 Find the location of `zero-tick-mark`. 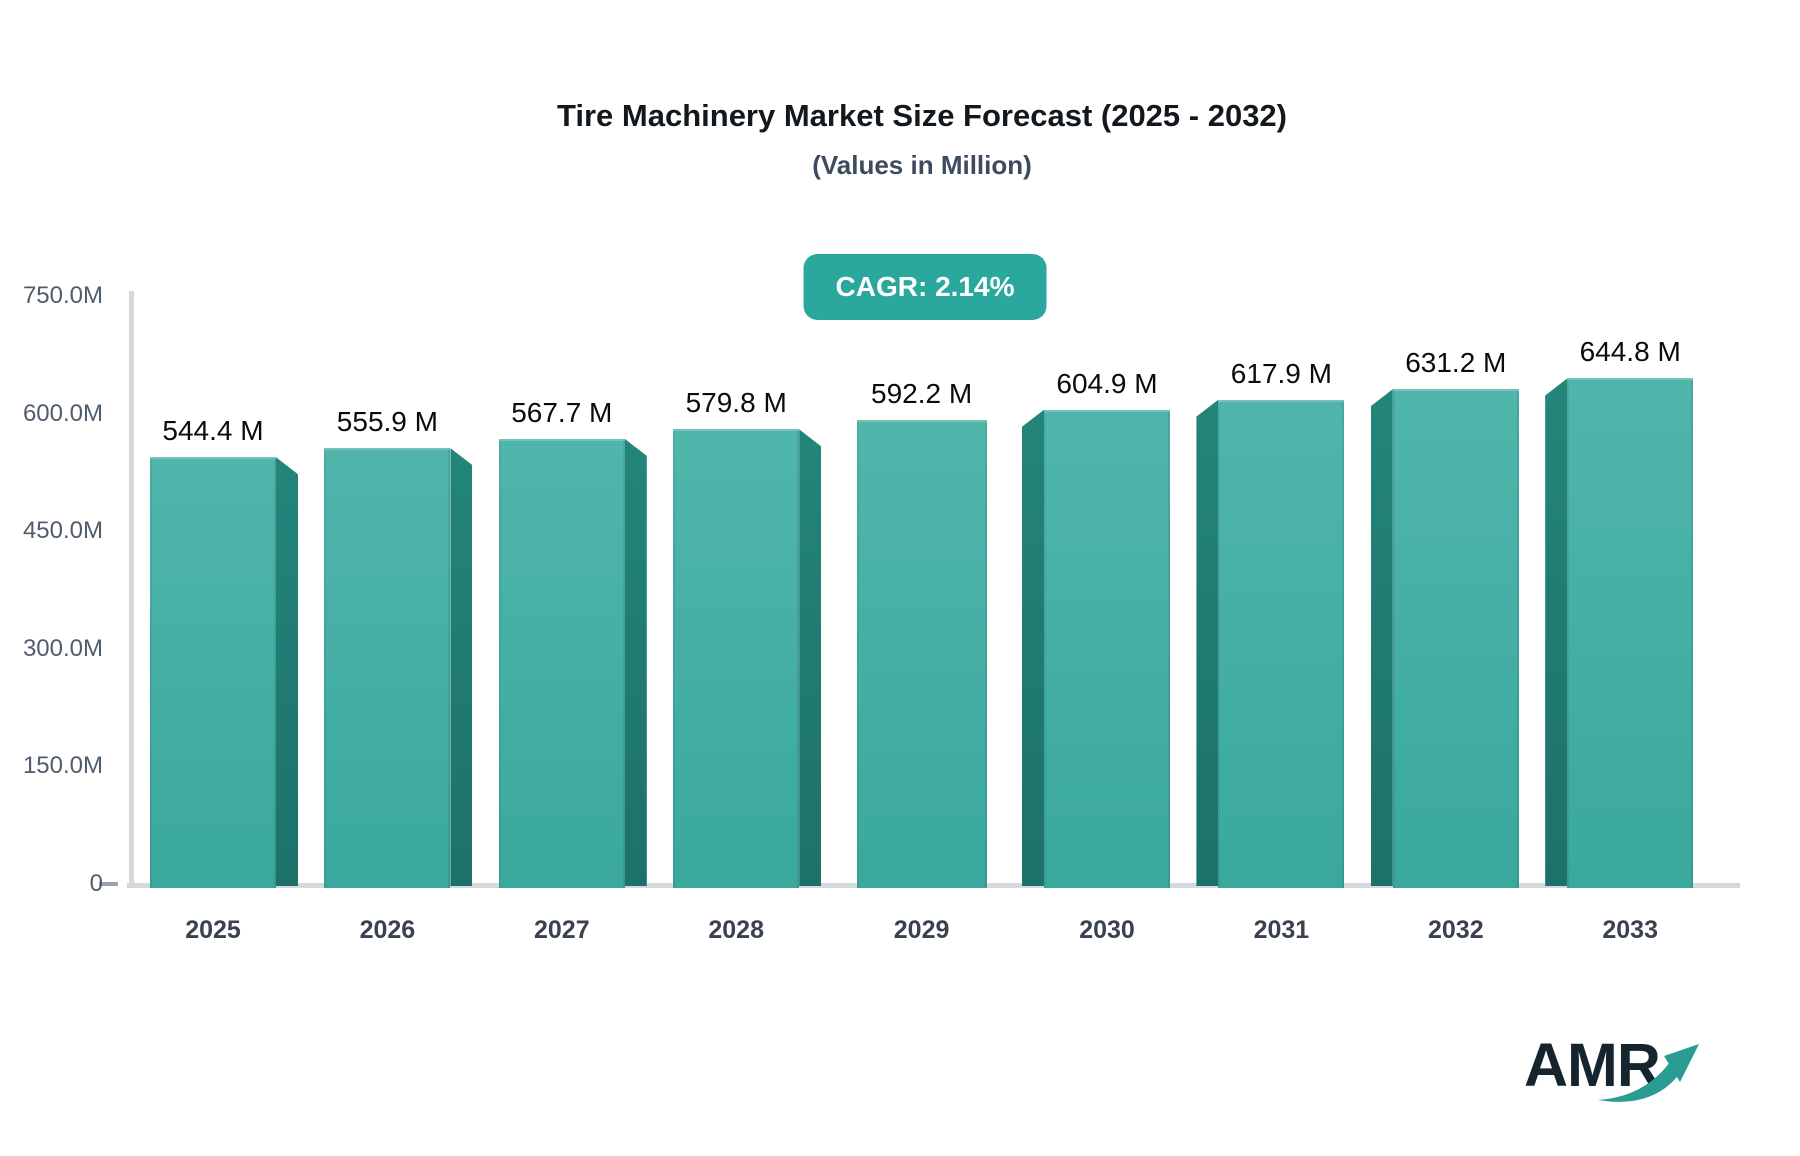

zero-tick-mark is located at coordinates (108, 884).